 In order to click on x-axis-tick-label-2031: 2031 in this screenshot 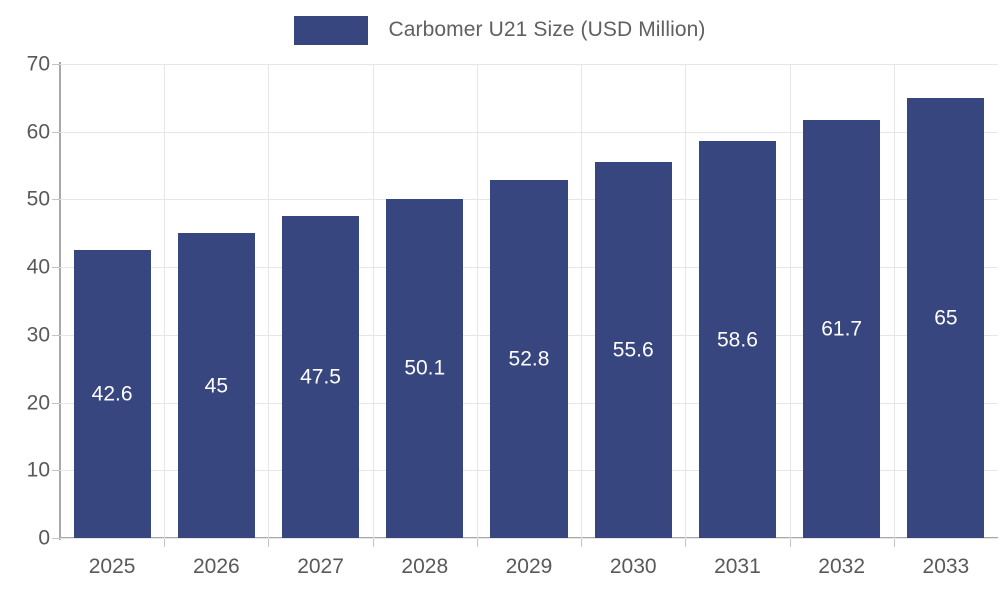, I will do `click(737, 566)`.